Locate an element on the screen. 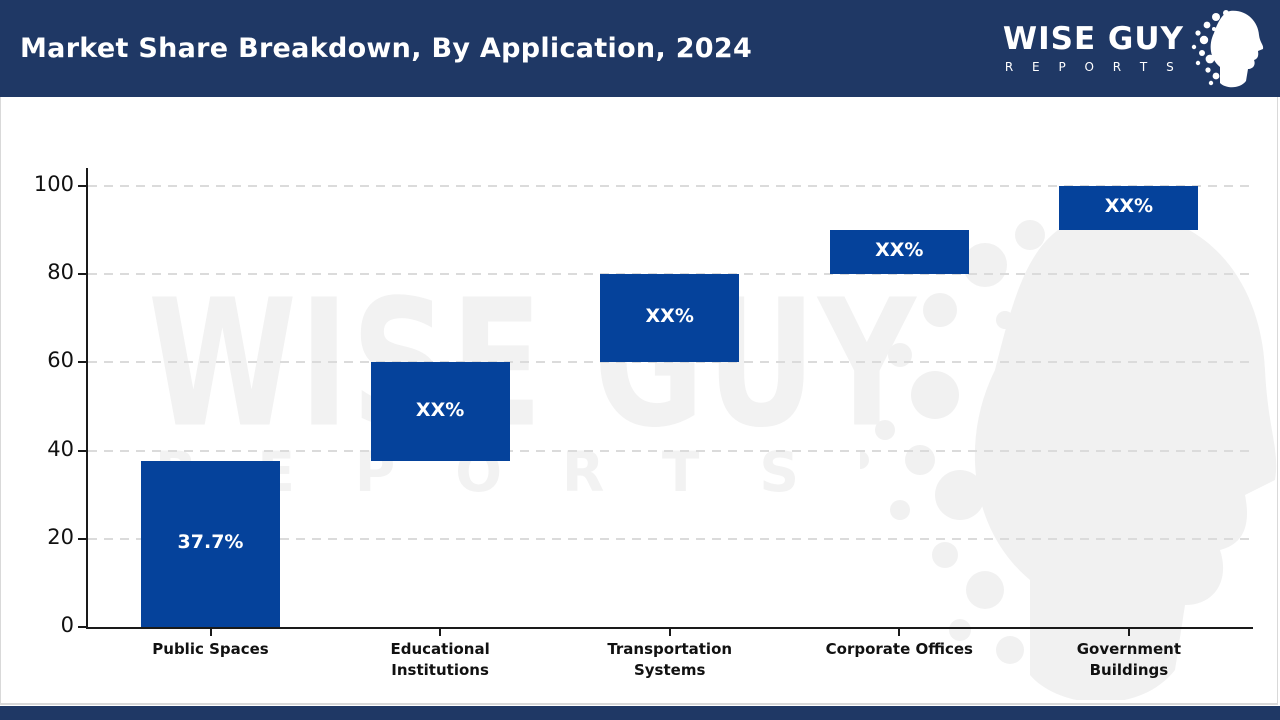 The height and width of the screenshot is (720, 1280). footer-banner is located at coordinates (640, 713).